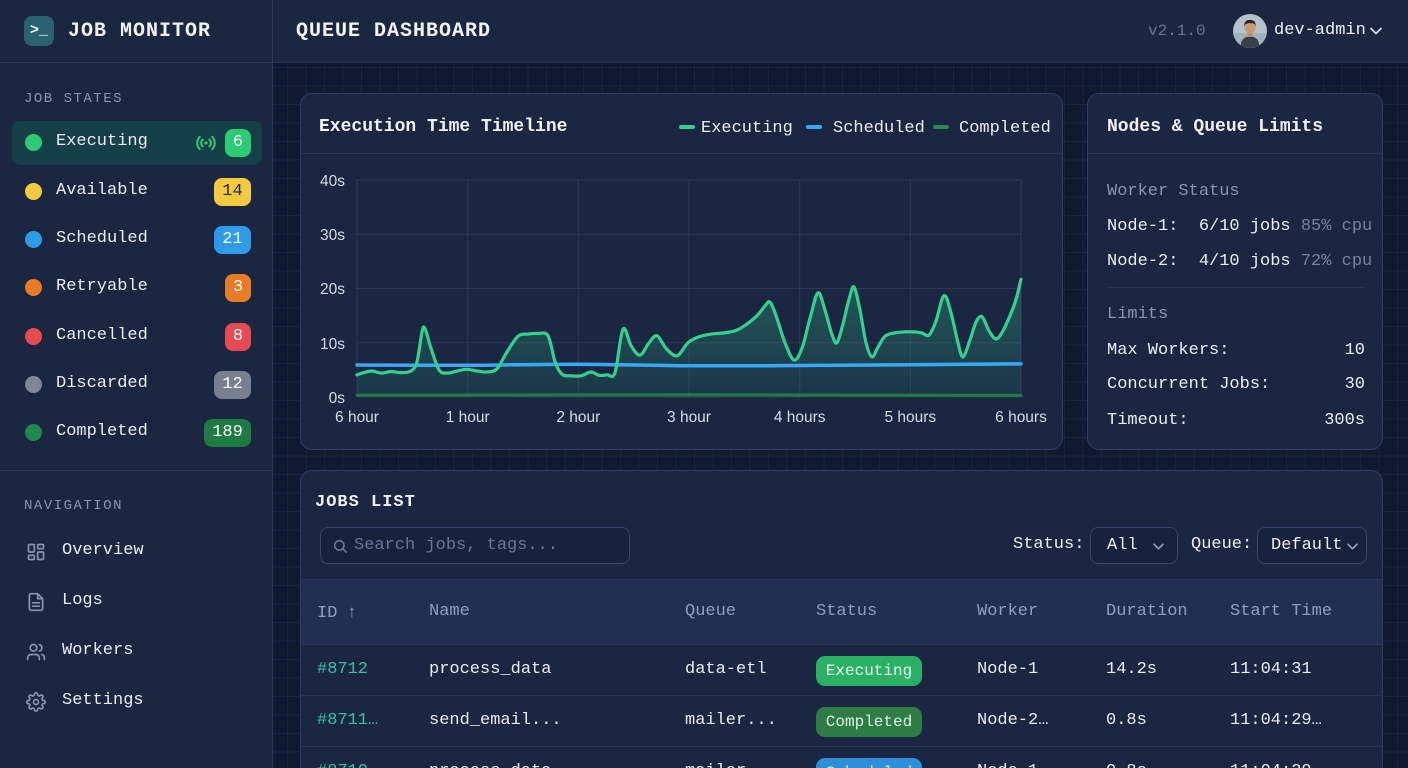  I want to click on svg-text: 0s, so click(337, 398).